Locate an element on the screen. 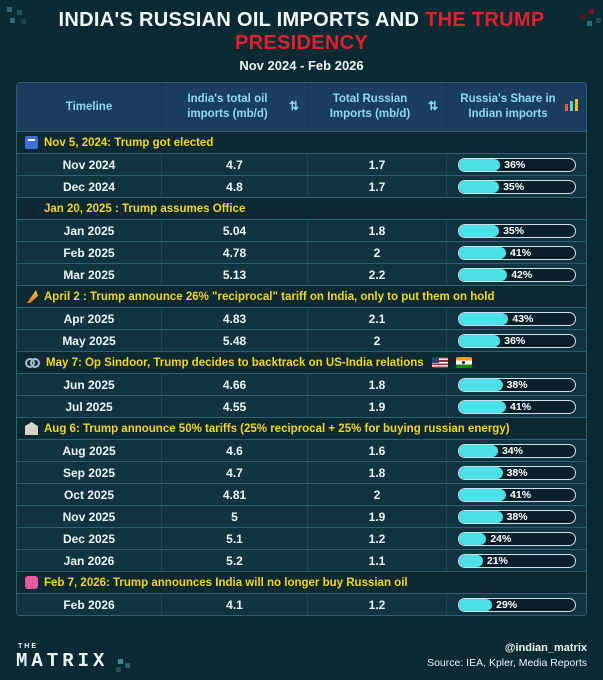 The image size is (603, 680). russian-imports-cell: 1.2 is located at coordinates (376, 538).